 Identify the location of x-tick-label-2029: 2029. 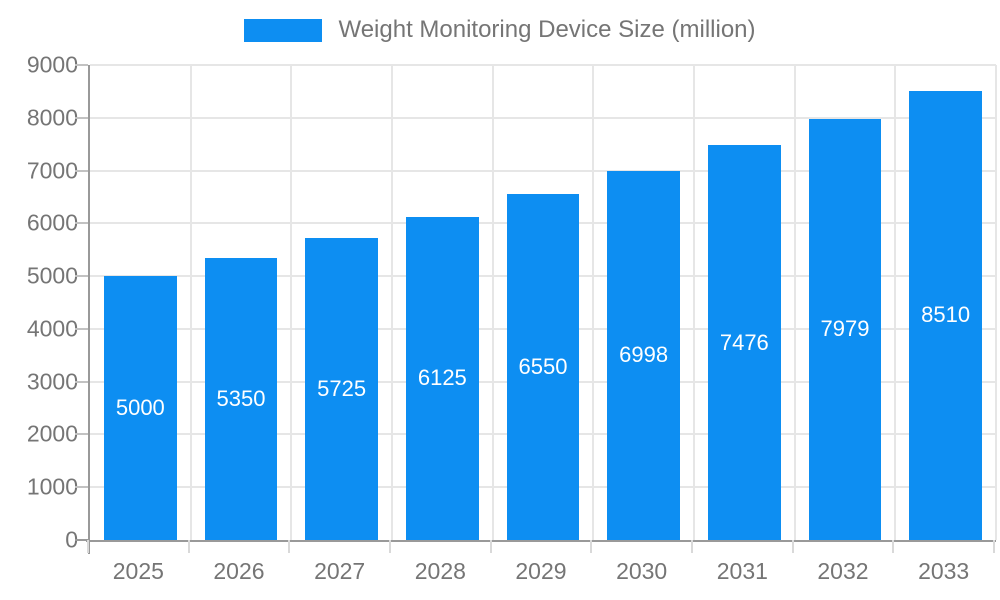
(541, 571).